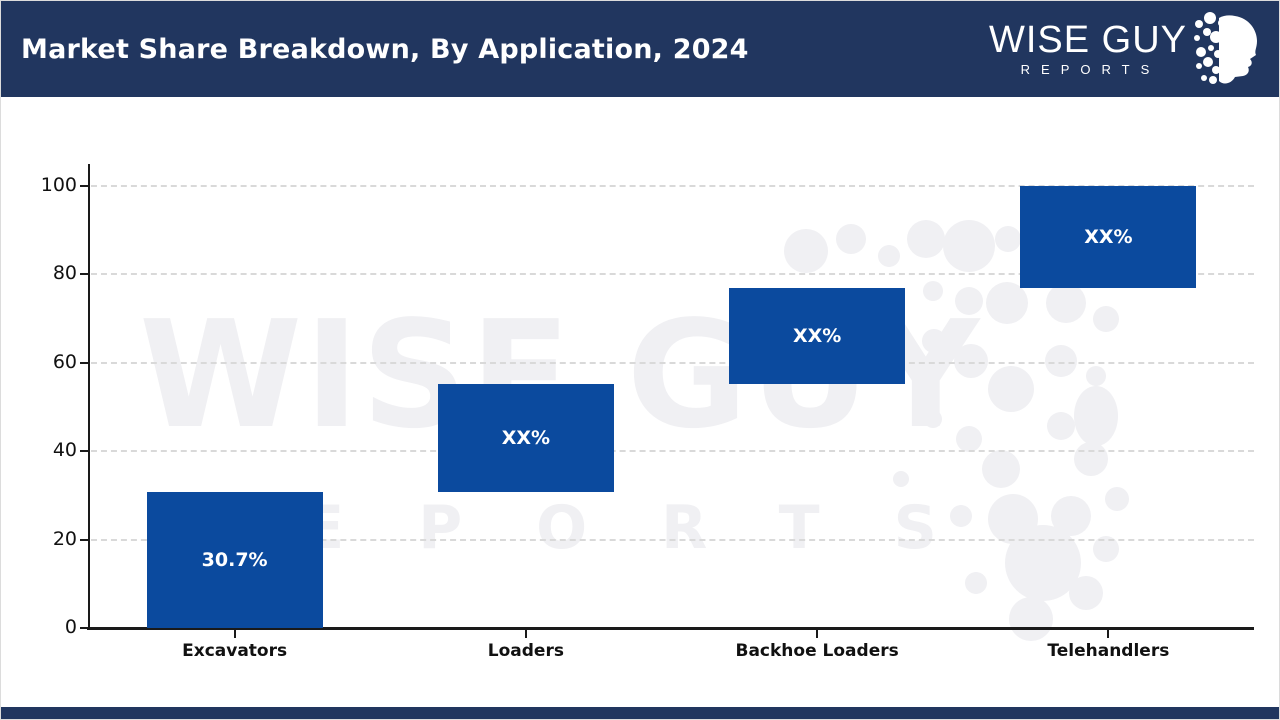 The image size is (1280, 720). I want to click on y-tick-label: 80, so click(64, 273).